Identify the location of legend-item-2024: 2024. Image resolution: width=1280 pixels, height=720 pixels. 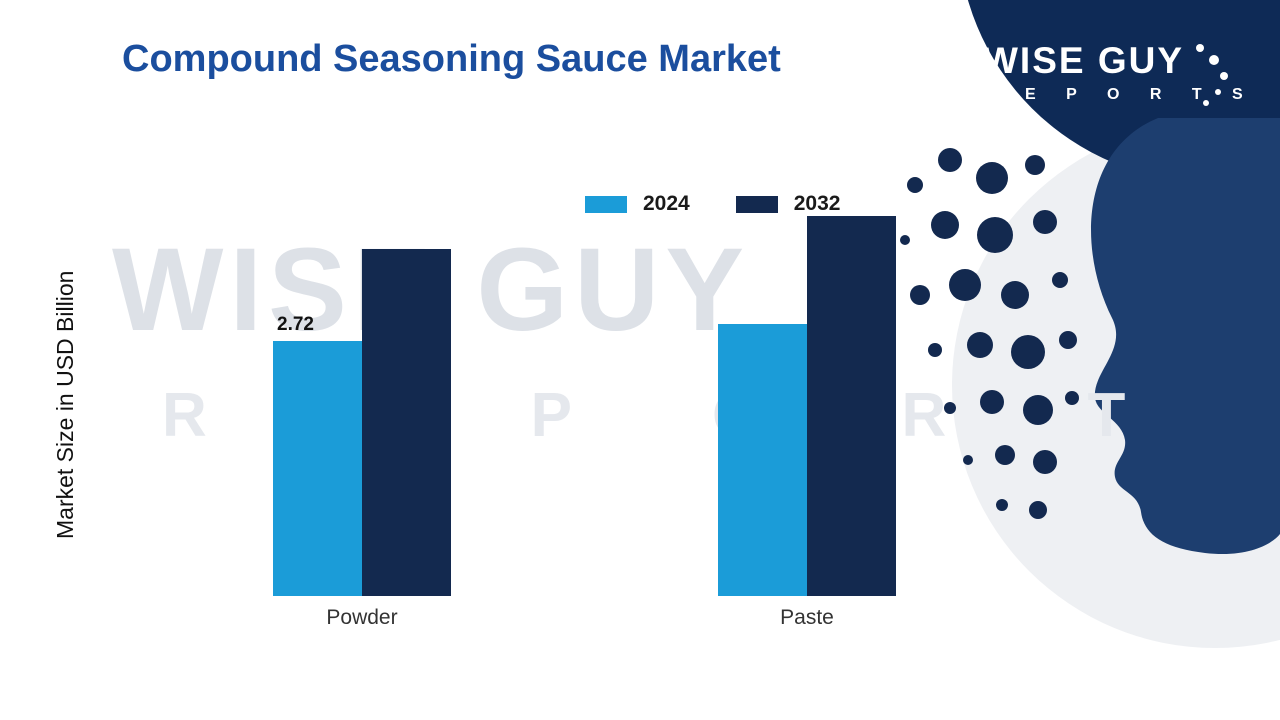
(637, 204).